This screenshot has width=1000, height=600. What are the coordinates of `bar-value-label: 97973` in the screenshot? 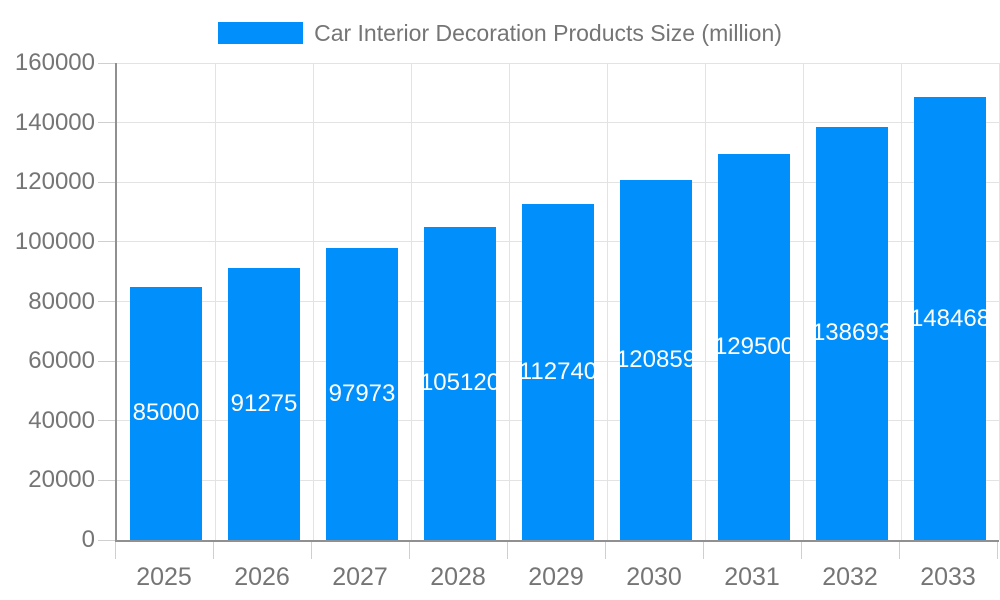 It's located at (362, 393).